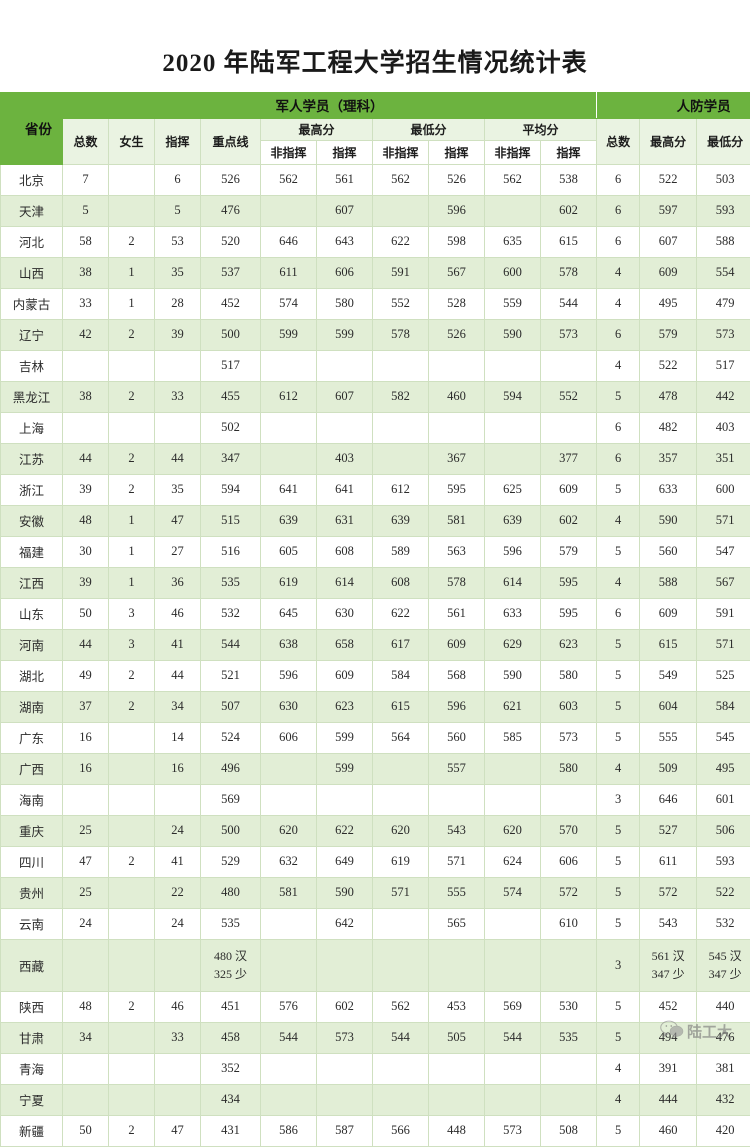  What do you see at coordinates (513, 861) in the screenshot?
I see `data-cell: 624` at bounding box center [513, 861].